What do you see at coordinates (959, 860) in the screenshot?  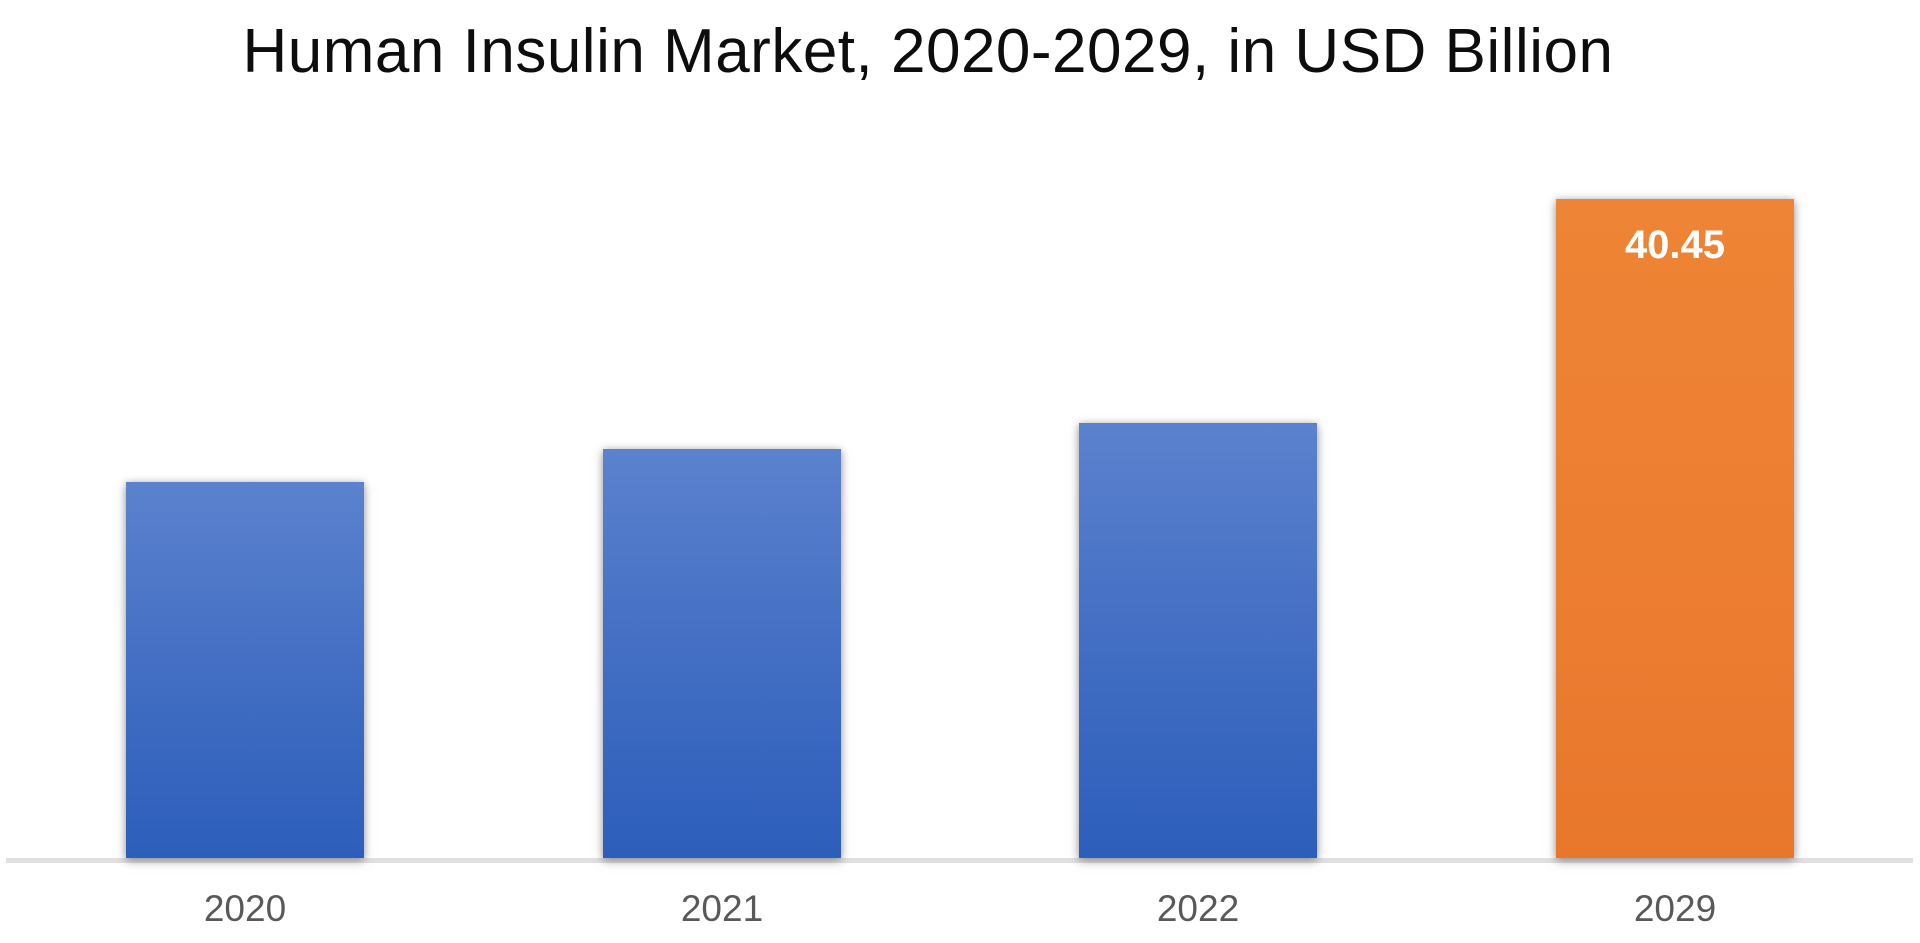 I see `x-axis-line` at bounding box center [959, 860].